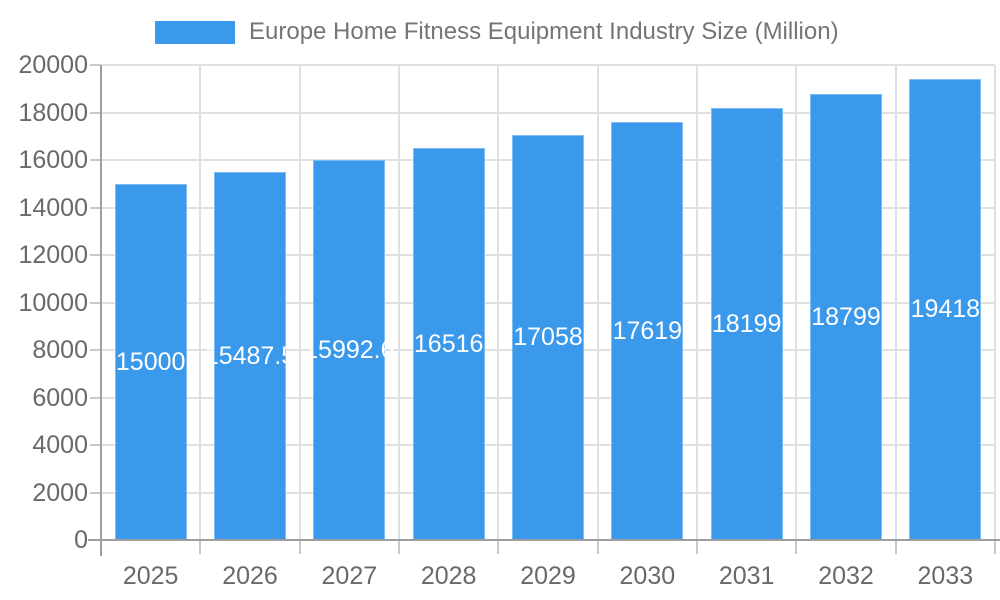 Image resolution: width=1000 pixels, height=600 pixels. I want to click on bar-value-label: 16516, so click(448, 343).